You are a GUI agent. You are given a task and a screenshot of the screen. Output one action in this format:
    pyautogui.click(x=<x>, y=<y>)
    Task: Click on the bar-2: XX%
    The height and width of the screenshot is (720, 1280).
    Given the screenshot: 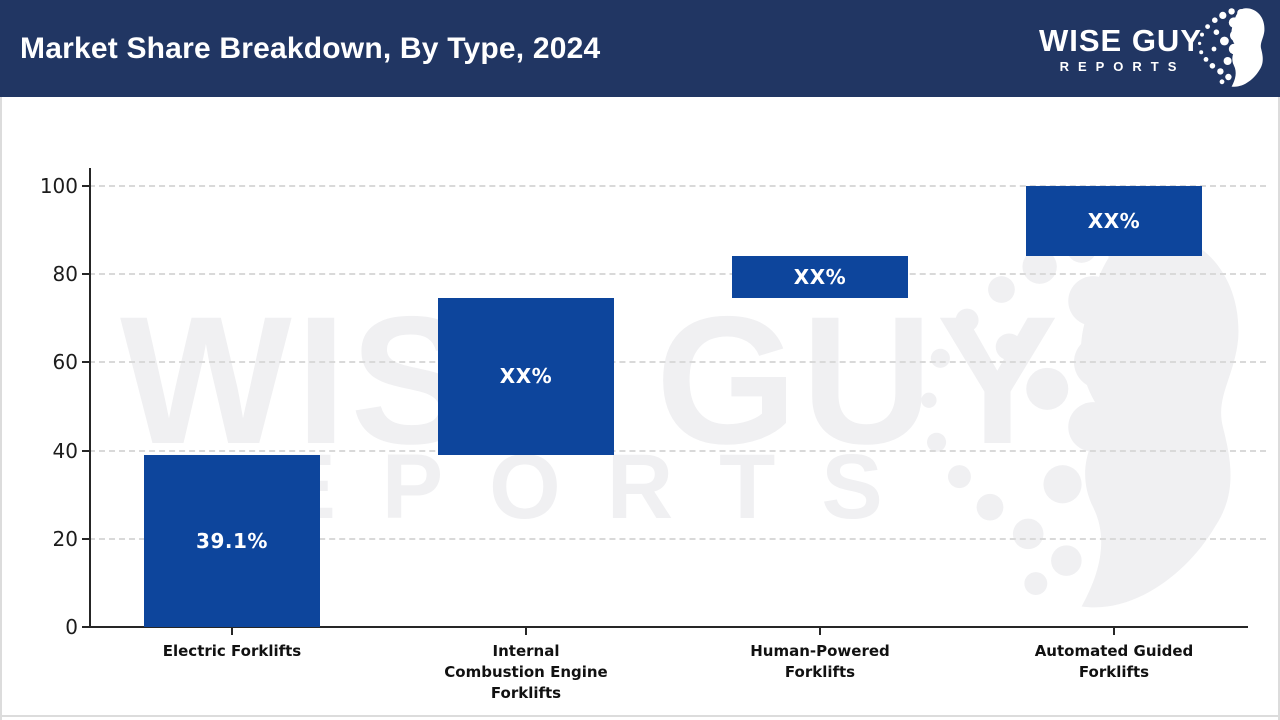 What is the action you would take?
    pyautogui.click(x=526, y=376)
    